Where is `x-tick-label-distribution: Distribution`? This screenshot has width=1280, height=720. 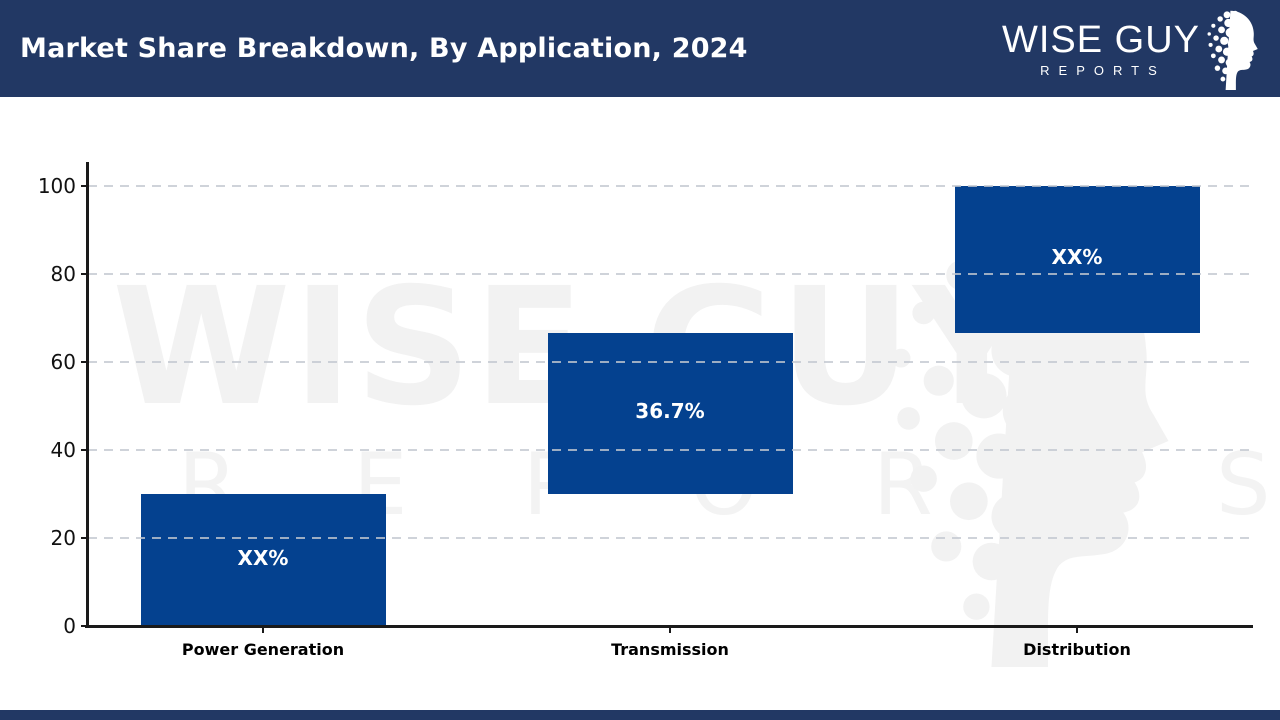
x-tick-label-distribution: Distribution is located at coordinates (1077, 649).